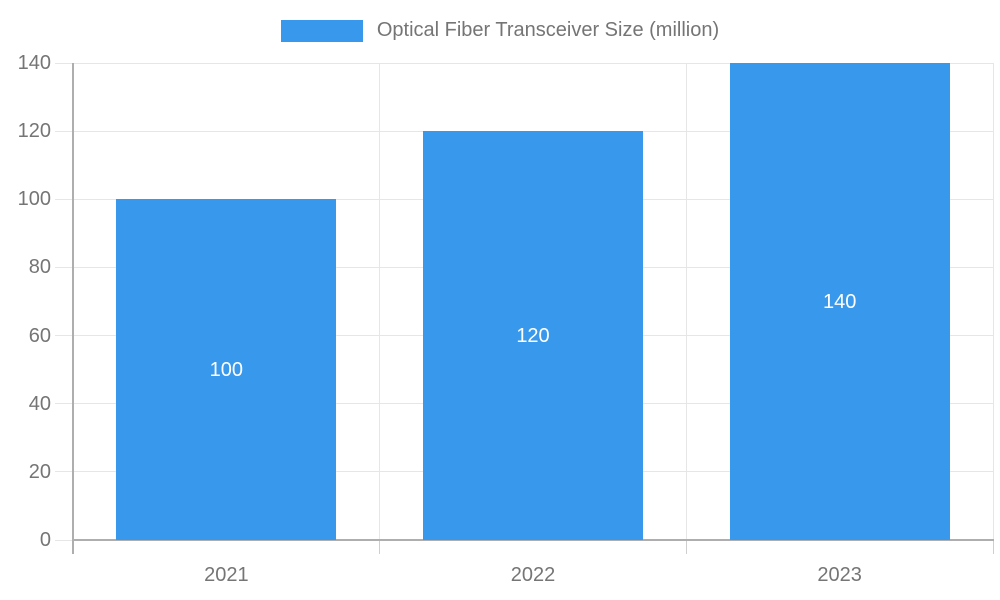 The width and height of the screenshot is (1000, 600). I want to click on y-tick-label: 80, so click(39, 267).